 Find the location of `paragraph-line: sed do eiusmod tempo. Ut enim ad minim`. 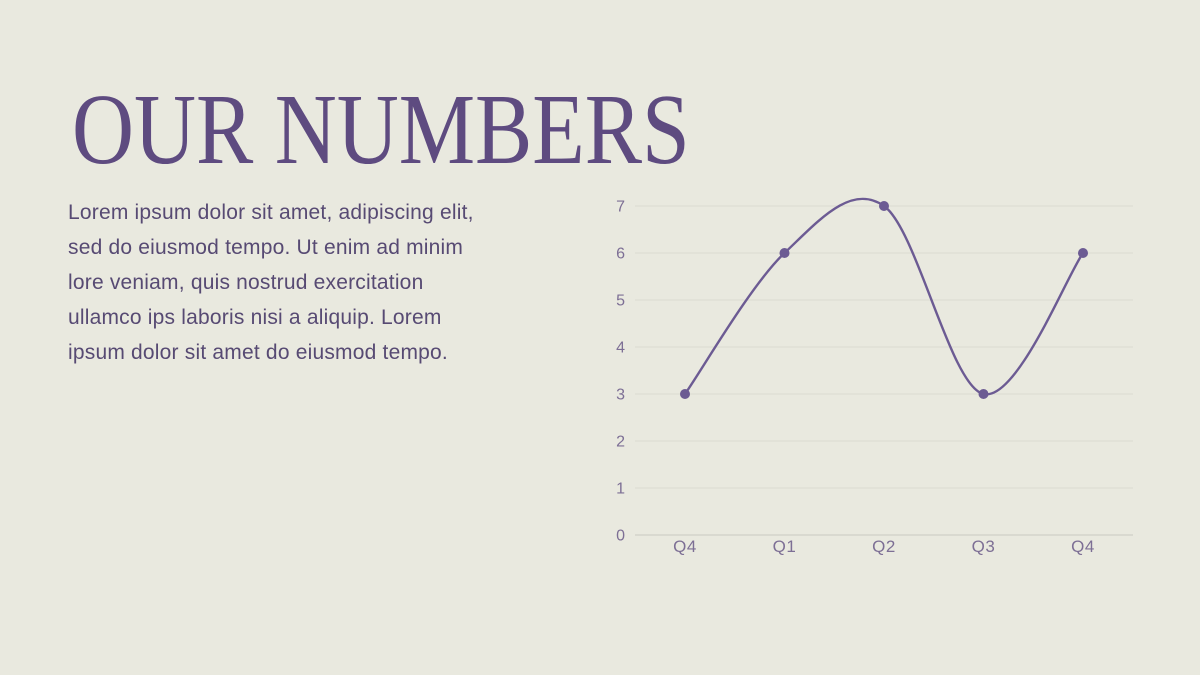

paragraph-line: sed do eiusmod tempo. Ut enim ad minim is located at coordinates (266, 247).